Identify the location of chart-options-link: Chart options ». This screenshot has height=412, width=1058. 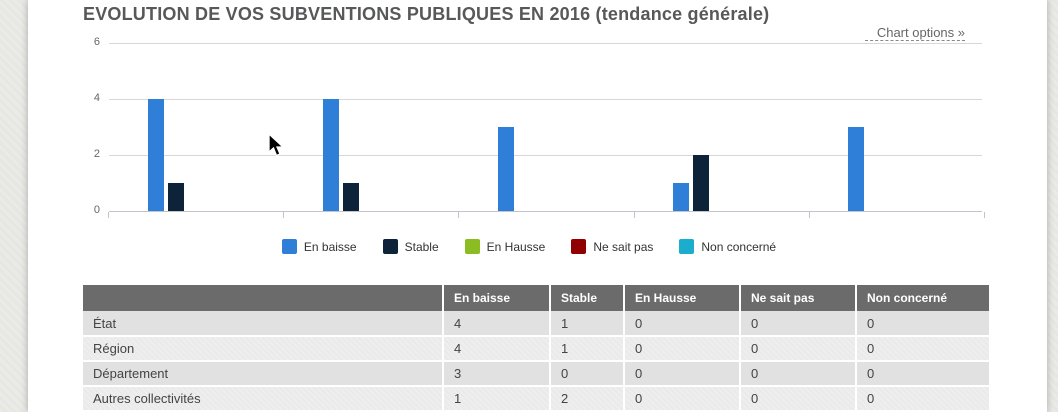
(915, 33).